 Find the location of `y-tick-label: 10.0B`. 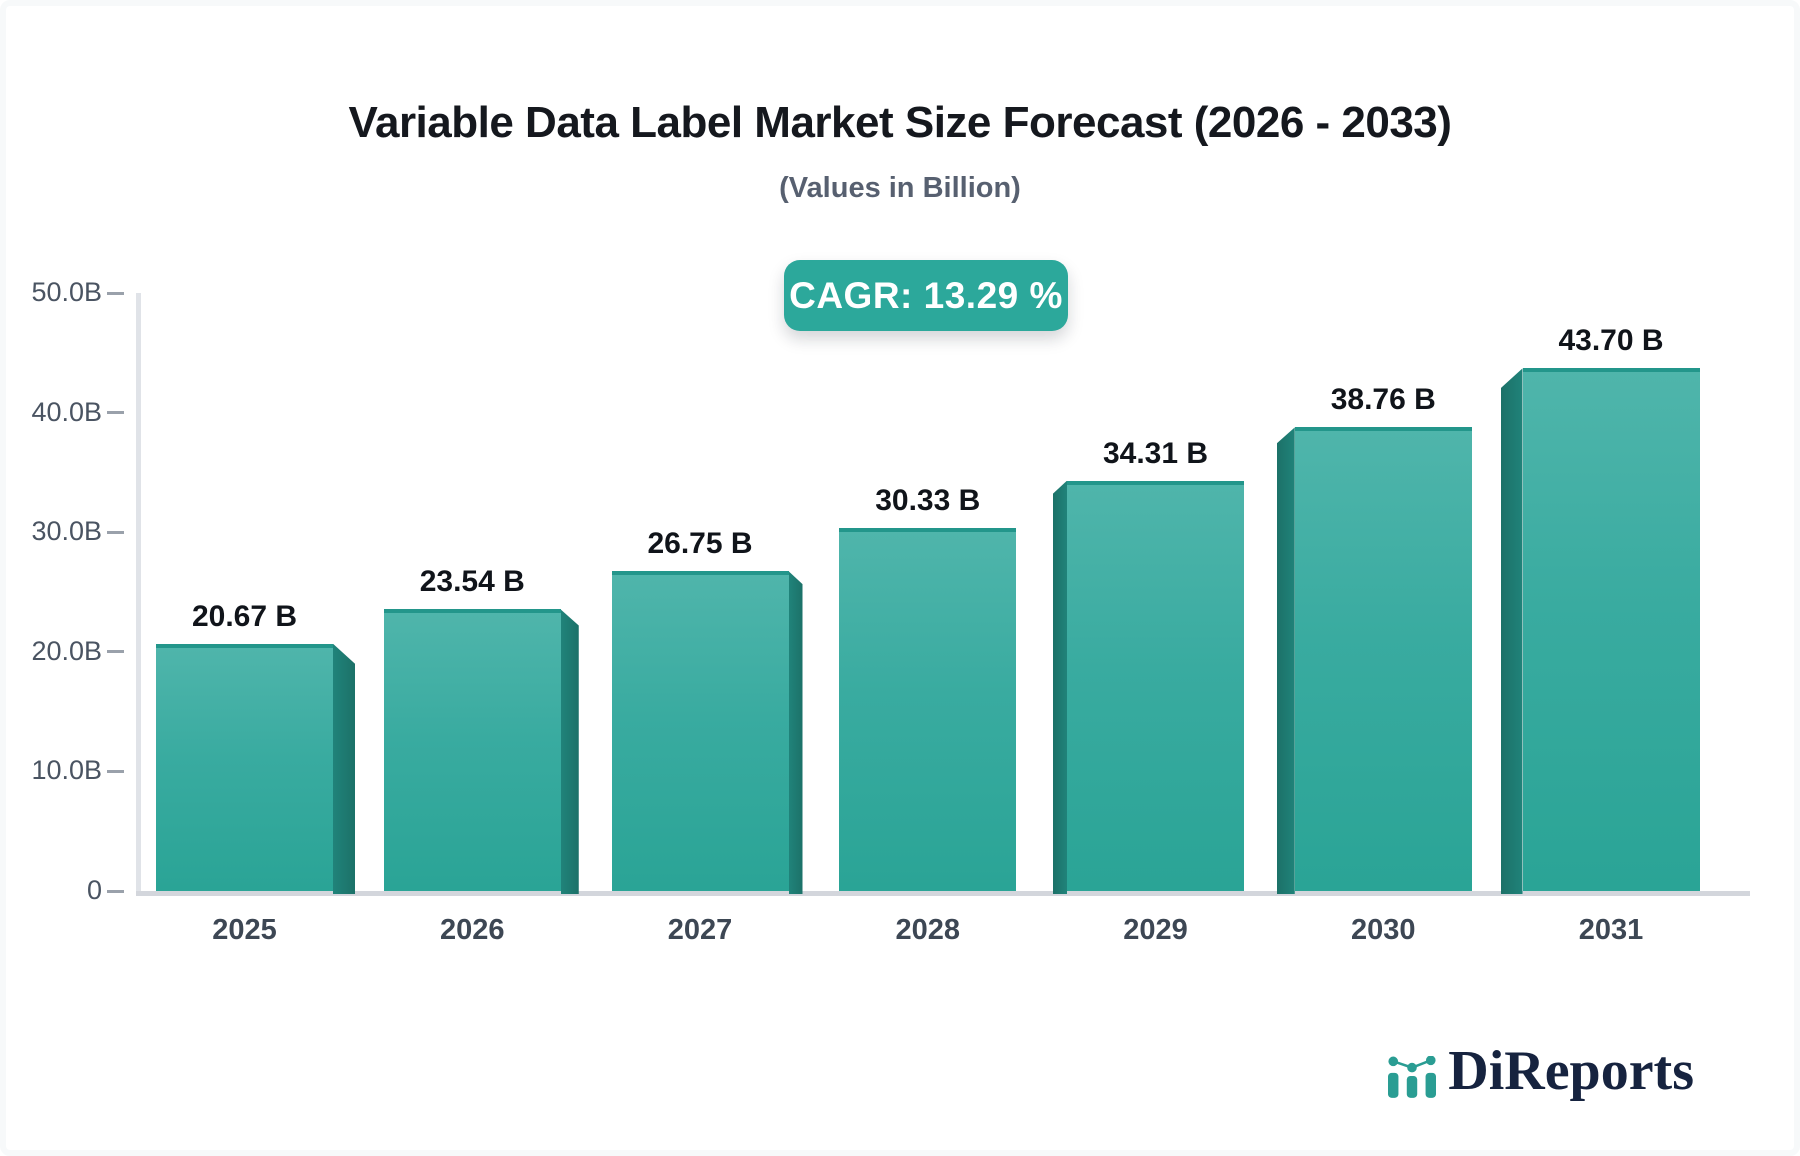

y-tick-label: 10.0B is located at coordinates (66, 770).